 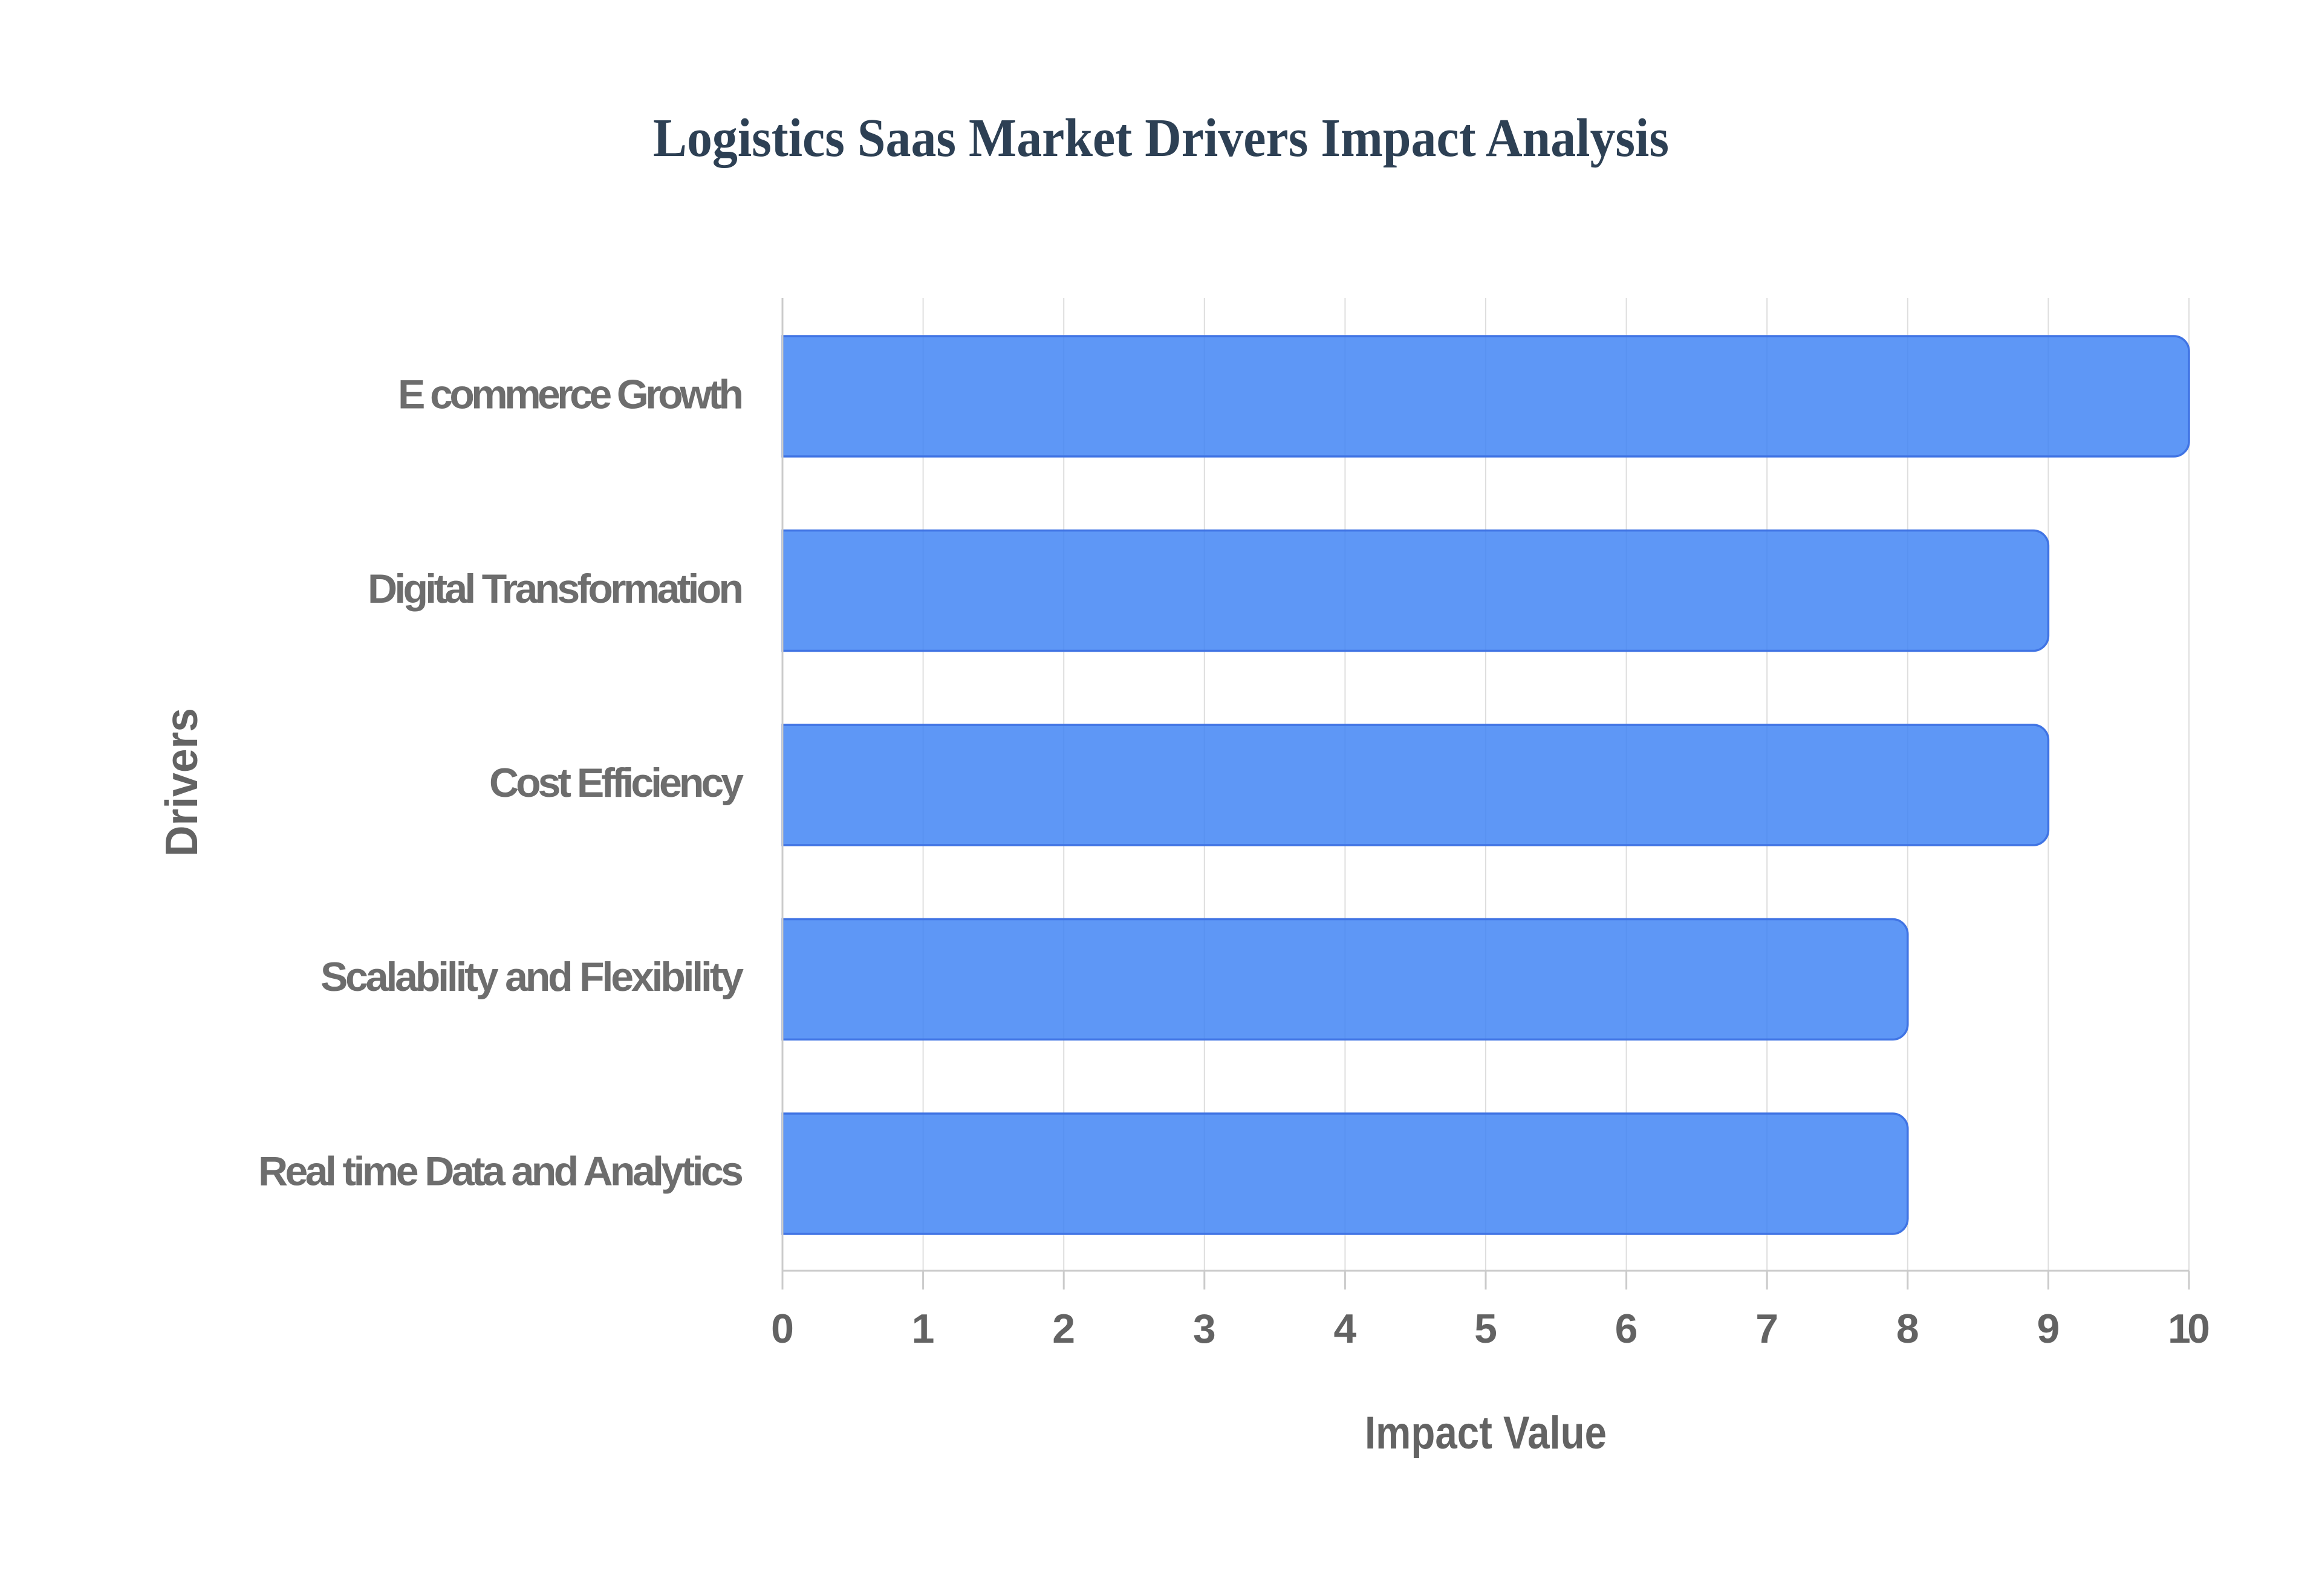 I want to click on svg-text: 2, so click(x=1063, y=1329).